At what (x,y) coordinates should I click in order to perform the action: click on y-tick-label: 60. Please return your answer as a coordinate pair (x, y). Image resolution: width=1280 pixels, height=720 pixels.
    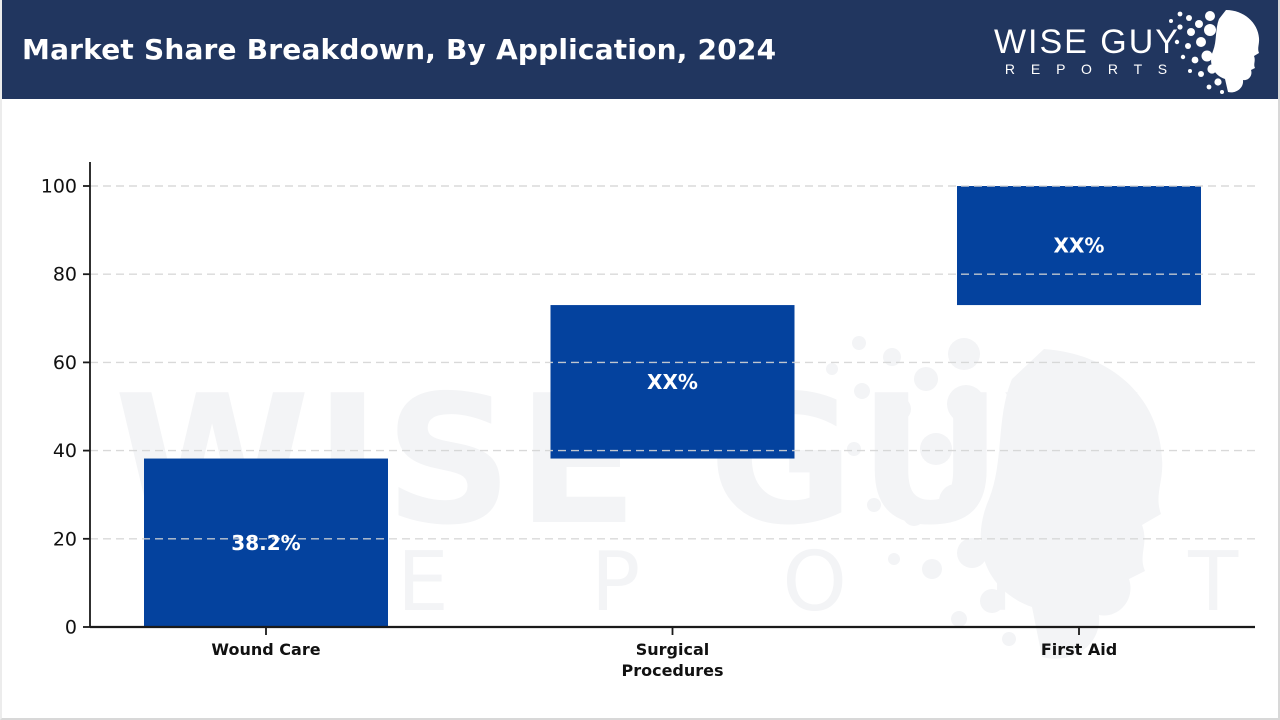
    Looking at the image, I should click on (65, 363).